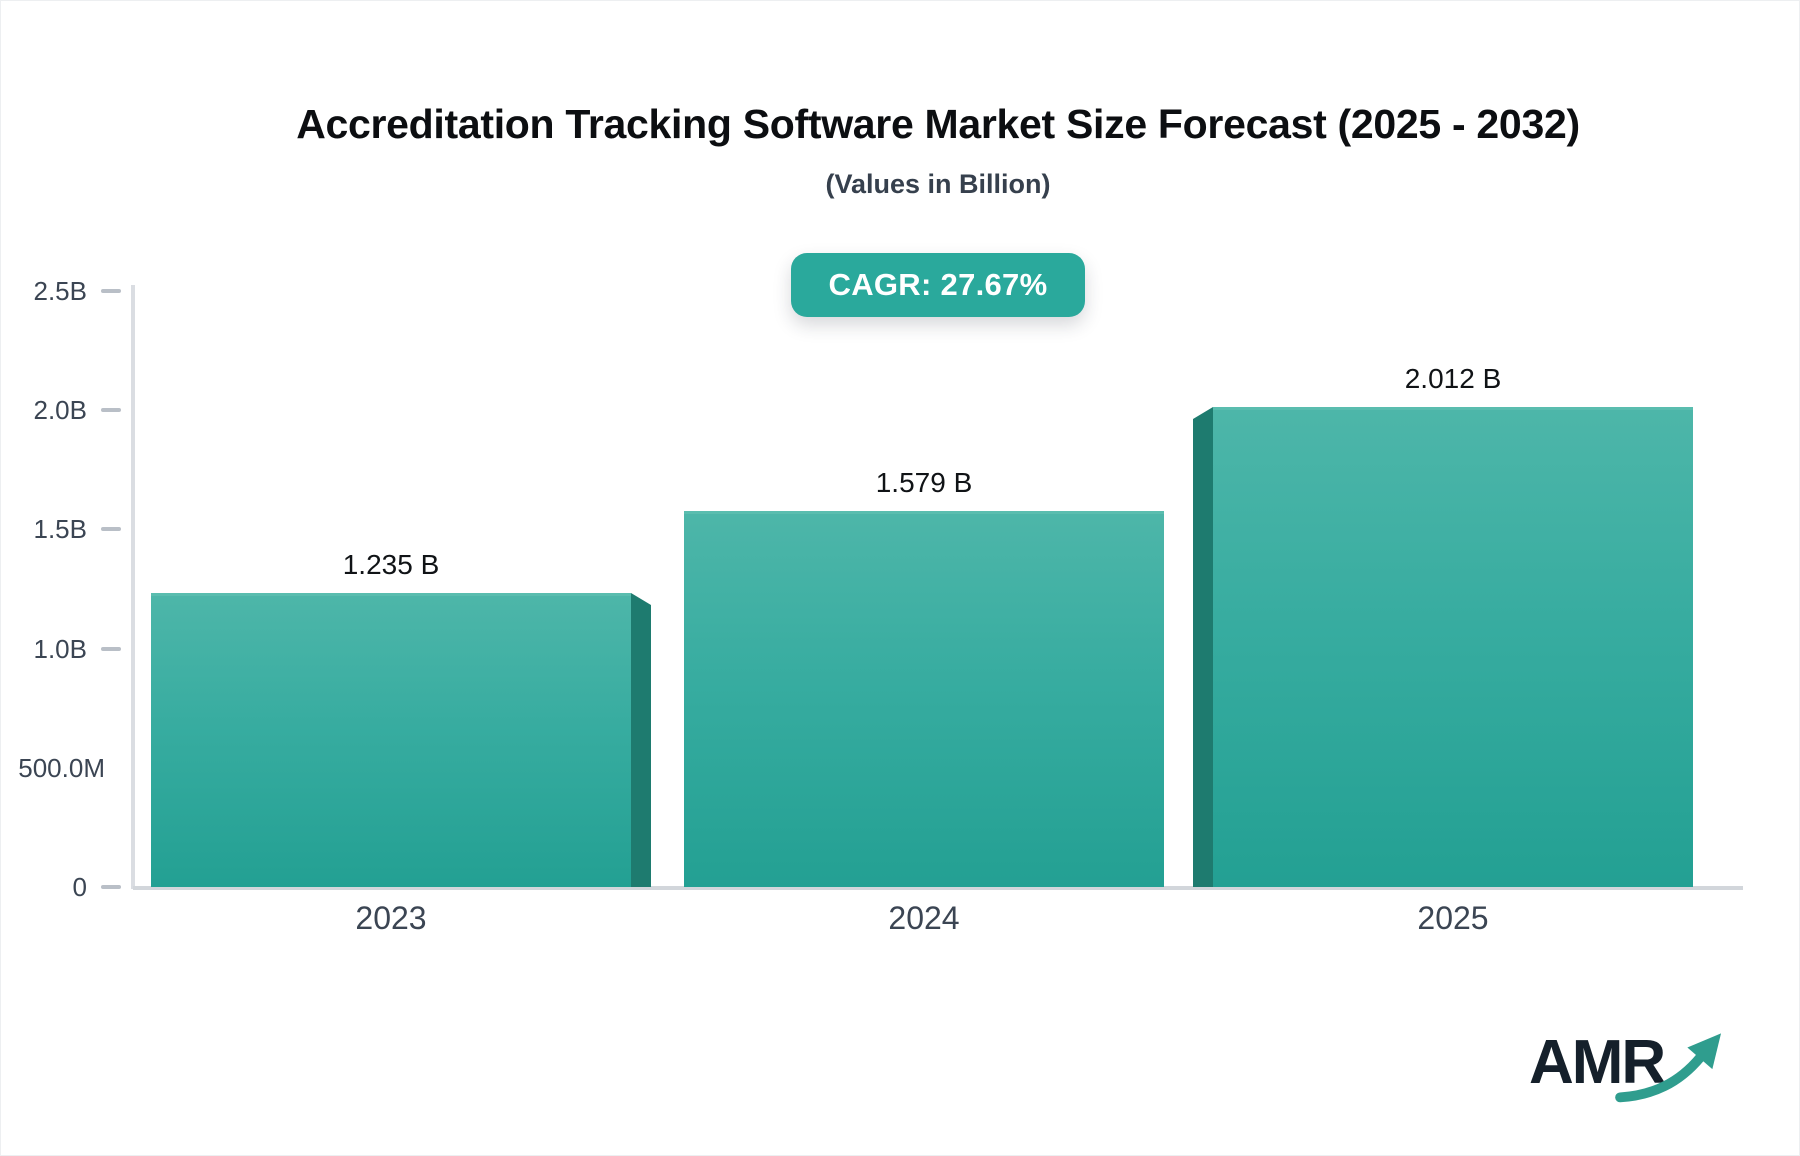 The height and width of the screenshot is (1156, 1800). Describe the element at coordinates (938, 888) in the screenshot. I see `x-axis-baseline` at that location.